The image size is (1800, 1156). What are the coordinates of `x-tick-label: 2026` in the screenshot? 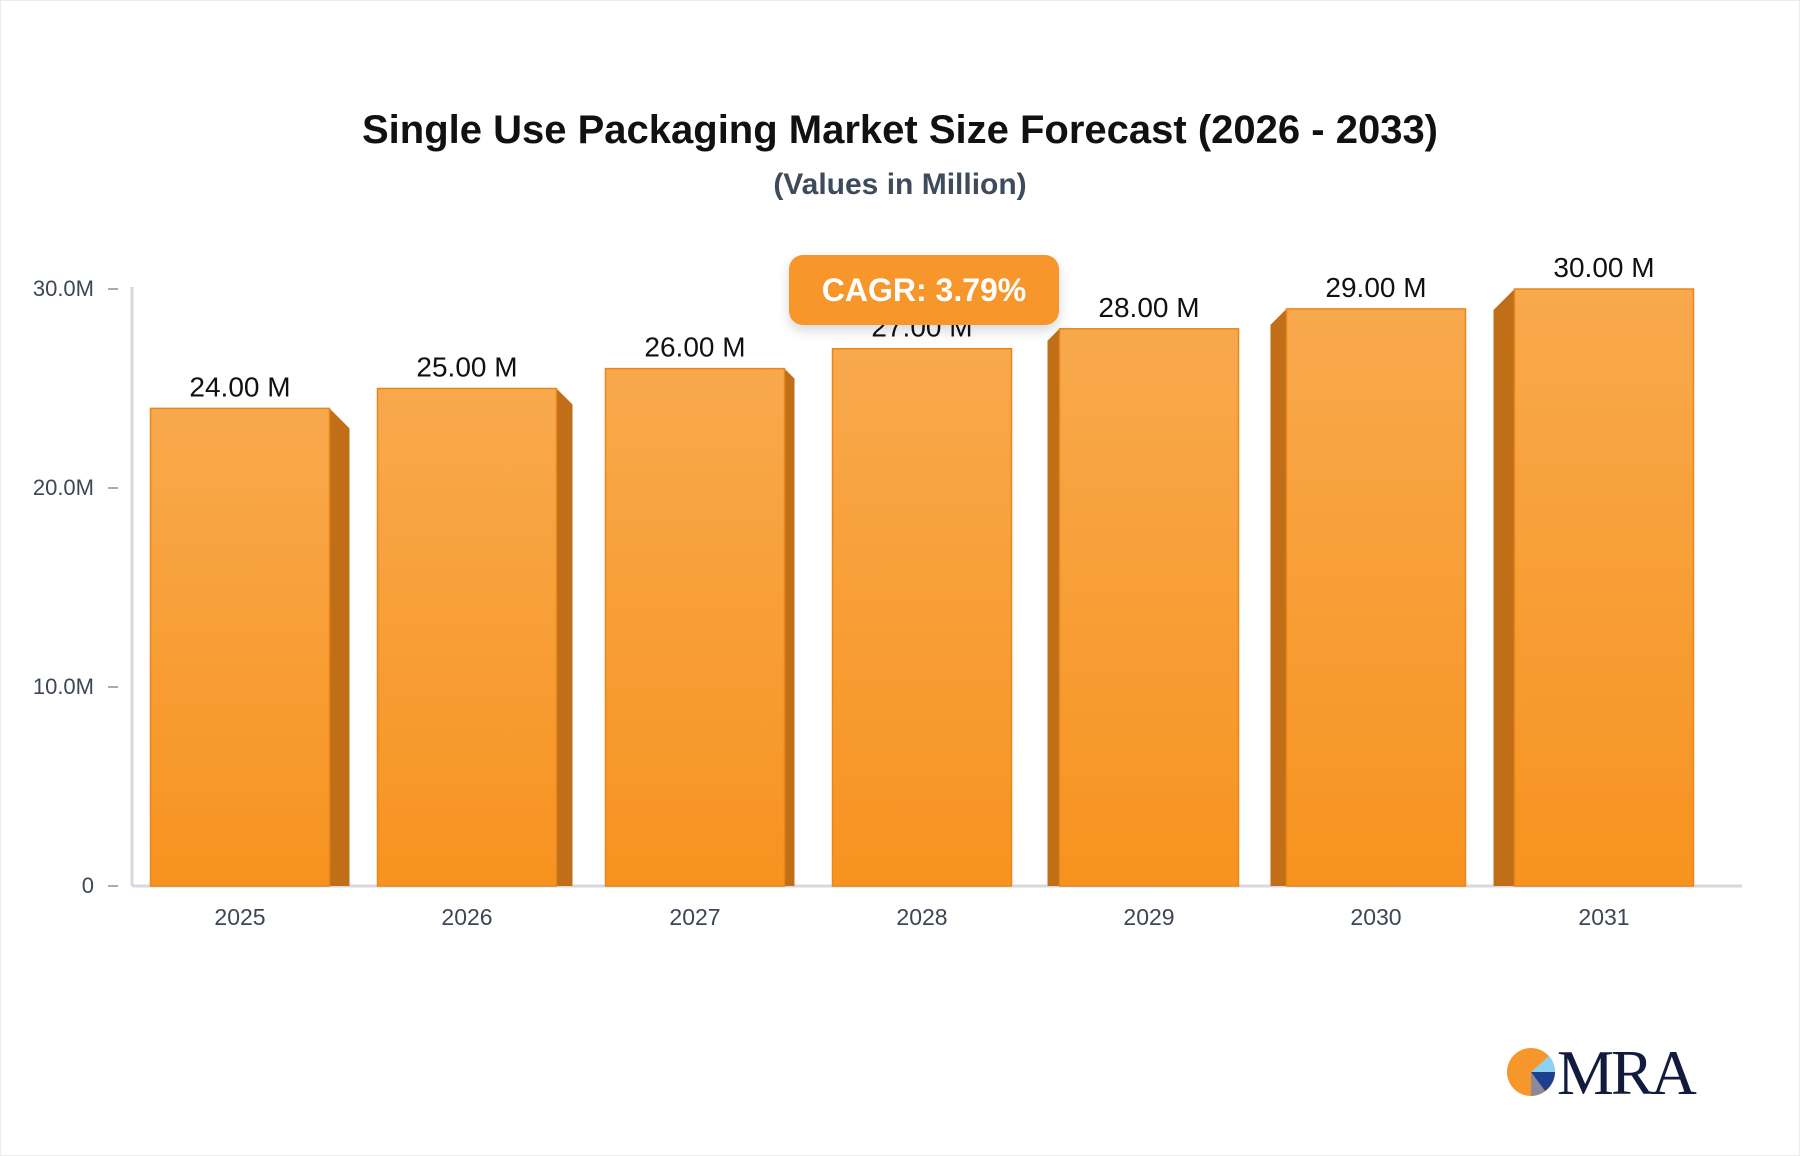 It's located at (466, 917).